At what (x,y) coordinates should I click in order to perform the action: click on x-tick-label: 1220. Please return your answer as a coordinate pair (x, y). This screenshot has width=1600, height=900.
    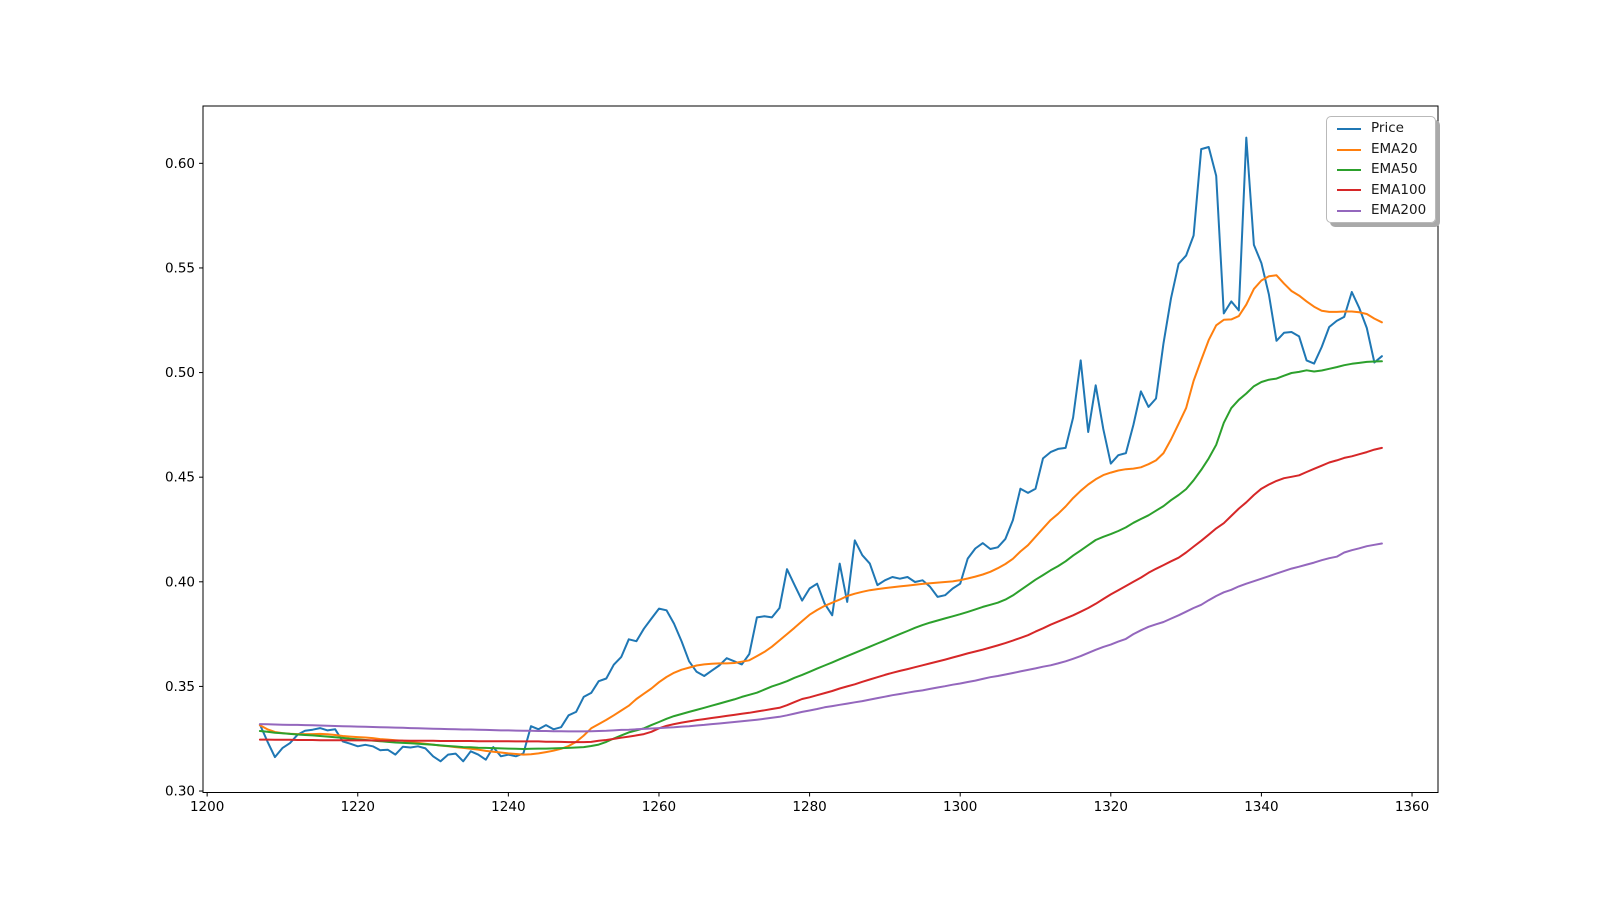
    Looking at the image, I should click on (358, 807).